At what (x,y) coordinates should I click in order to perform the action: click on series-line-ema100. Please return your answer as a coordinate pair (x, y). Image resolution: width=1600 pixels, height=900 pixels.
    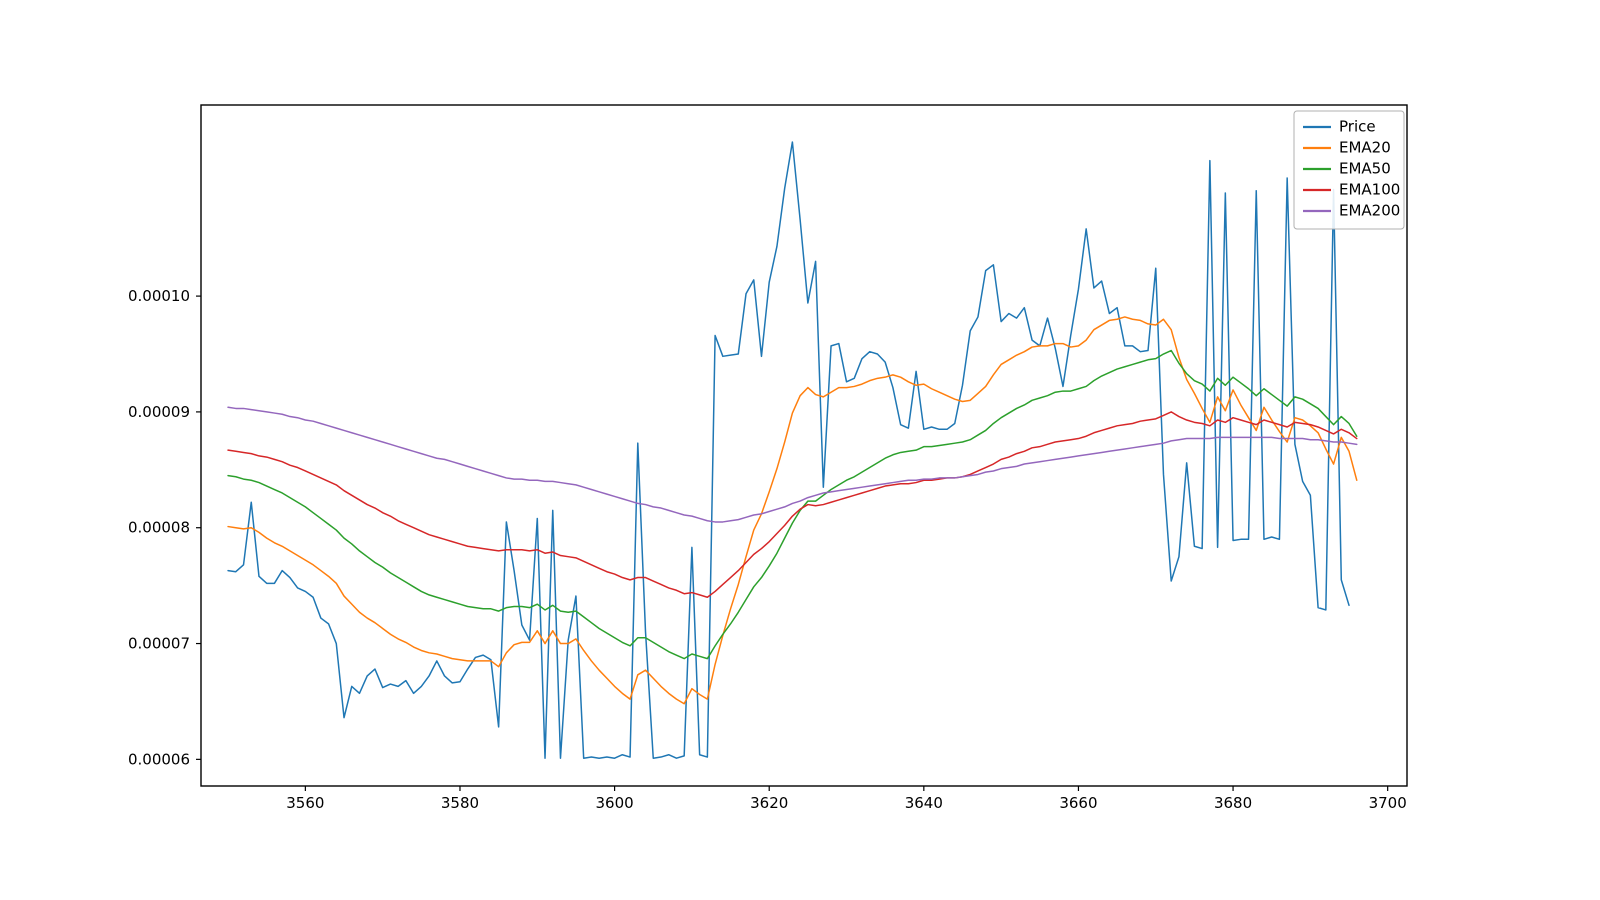
    Looking at the image, I should click on (792, 504).